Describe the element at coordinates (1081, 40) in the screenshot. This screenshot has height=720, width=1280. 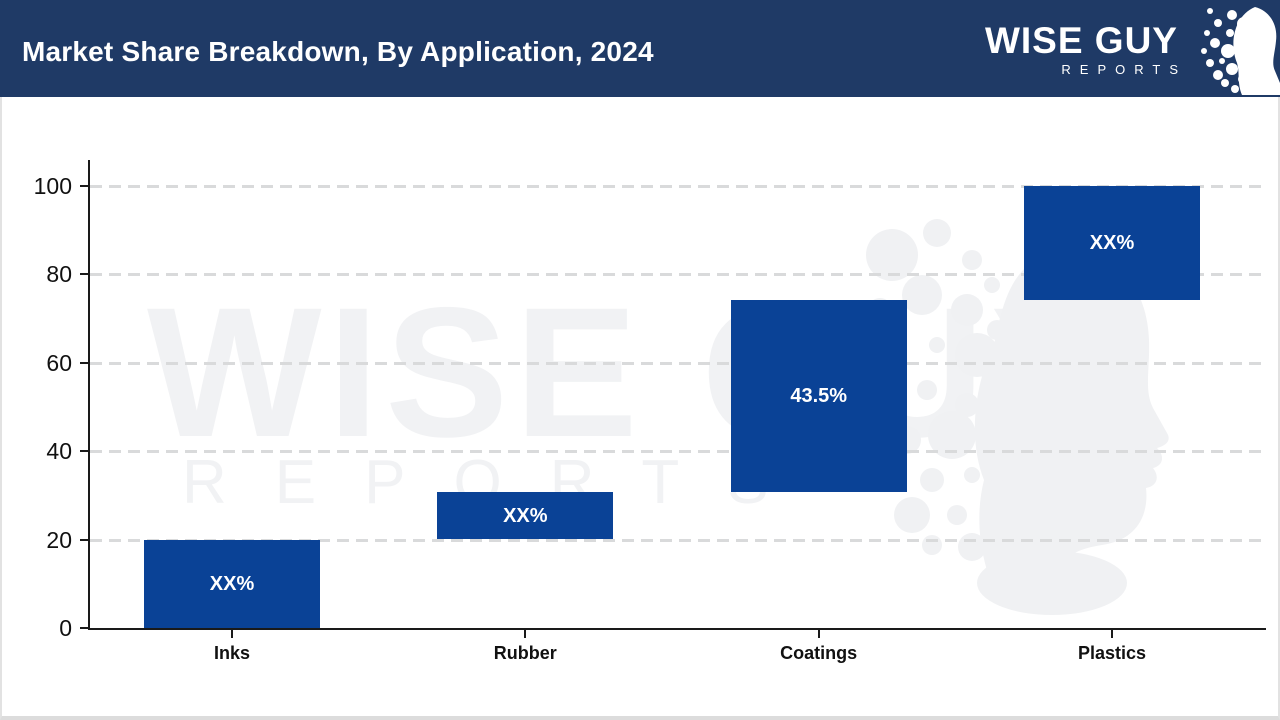
I see `logo-wordmark: WISE GUY` at that location.